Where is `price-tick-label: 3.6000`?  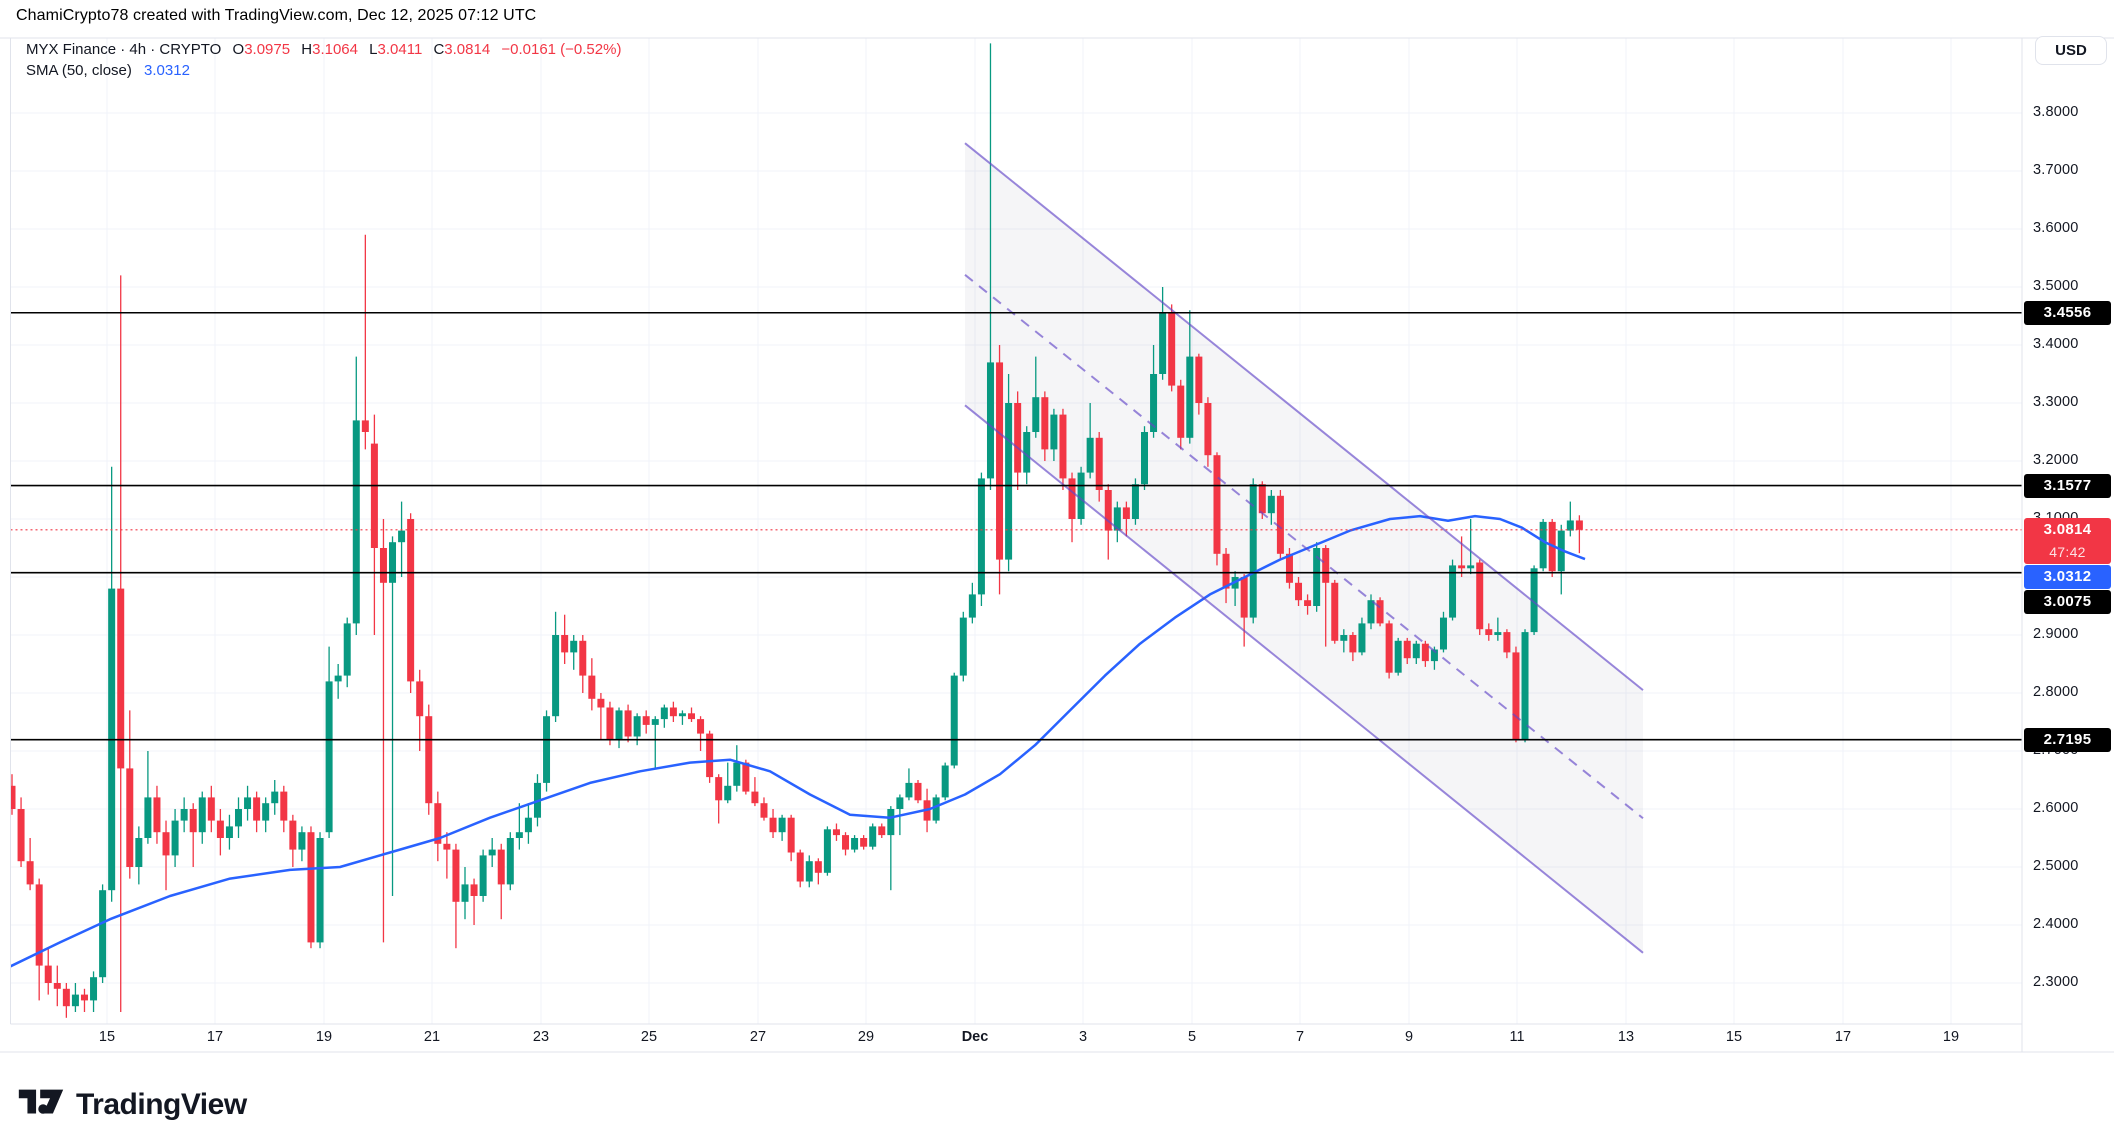 price-tick-label: 3.6000 is located at coordinates (2056, 228).